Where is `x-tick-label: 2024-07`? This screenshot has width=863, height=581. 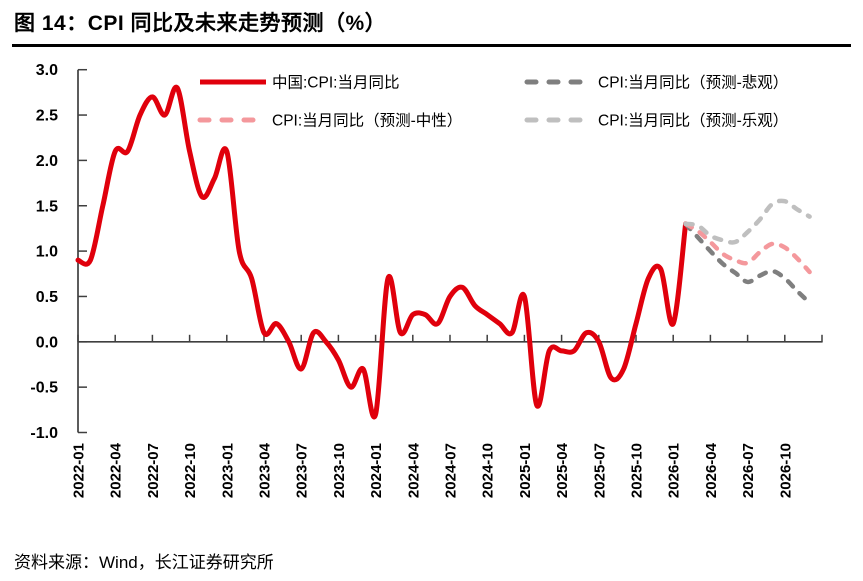 x-tick-label: 2024-07 is located at coordinates (451, 470).